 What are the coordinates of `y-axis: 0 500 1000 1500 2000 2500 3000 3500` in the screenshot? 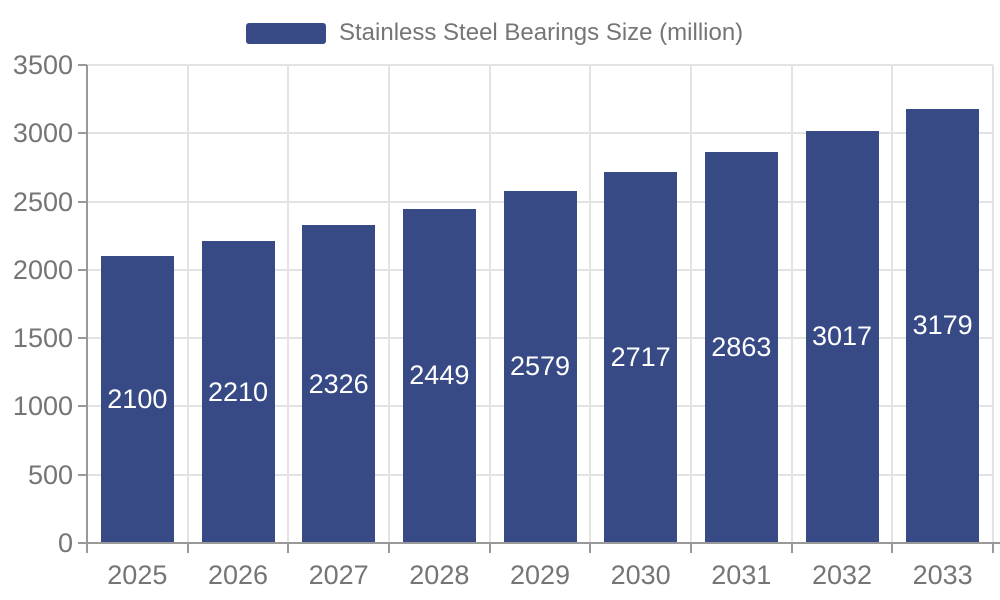 It's located at (43, 304).